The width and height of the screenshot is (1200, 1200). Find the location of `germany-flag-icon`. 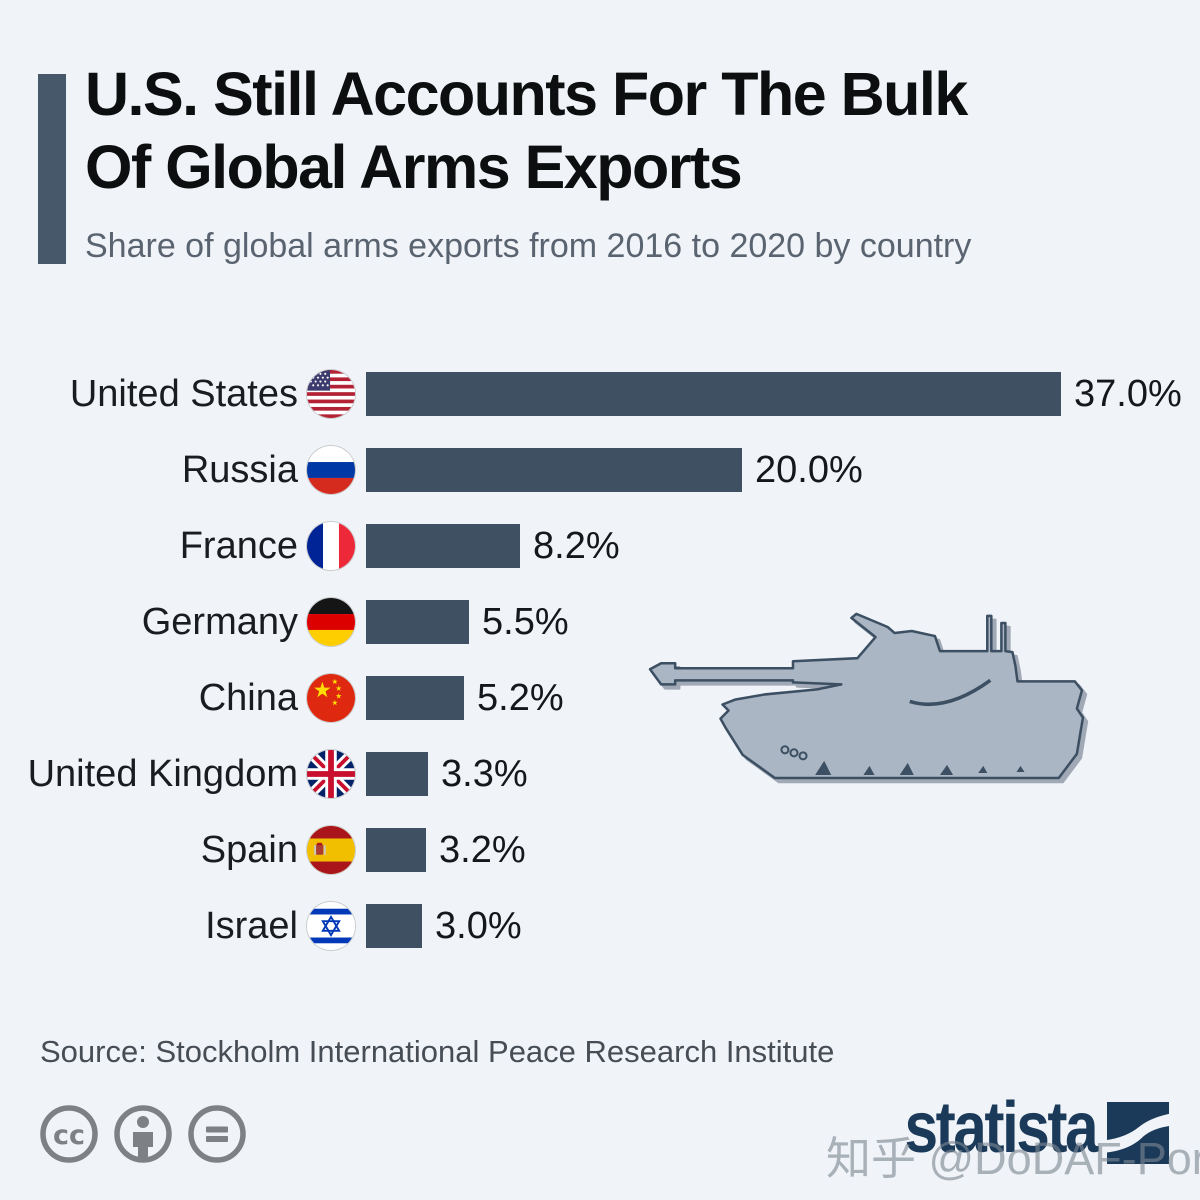

germany-flag-icon is located at coordinates (331, 622).